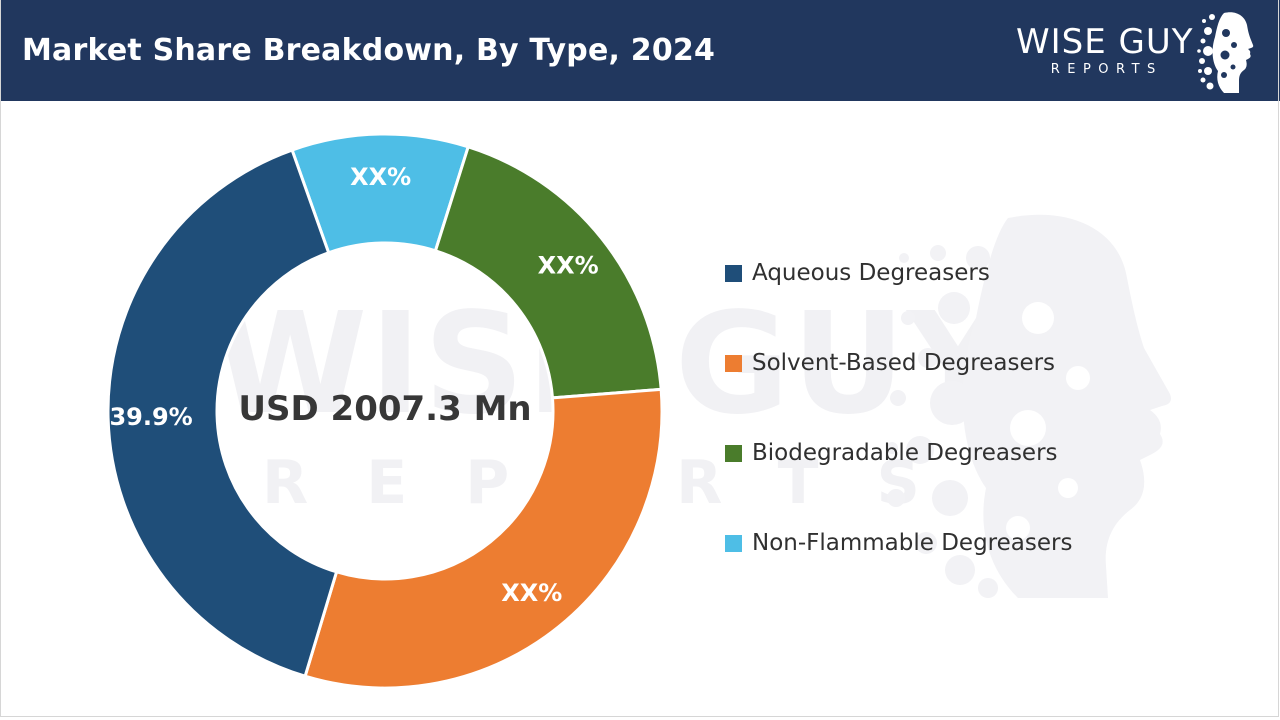 This screenshot has width=1280, height=720. I want to click on donut-segment-biodegradable-degreasers, so click(548, 272).